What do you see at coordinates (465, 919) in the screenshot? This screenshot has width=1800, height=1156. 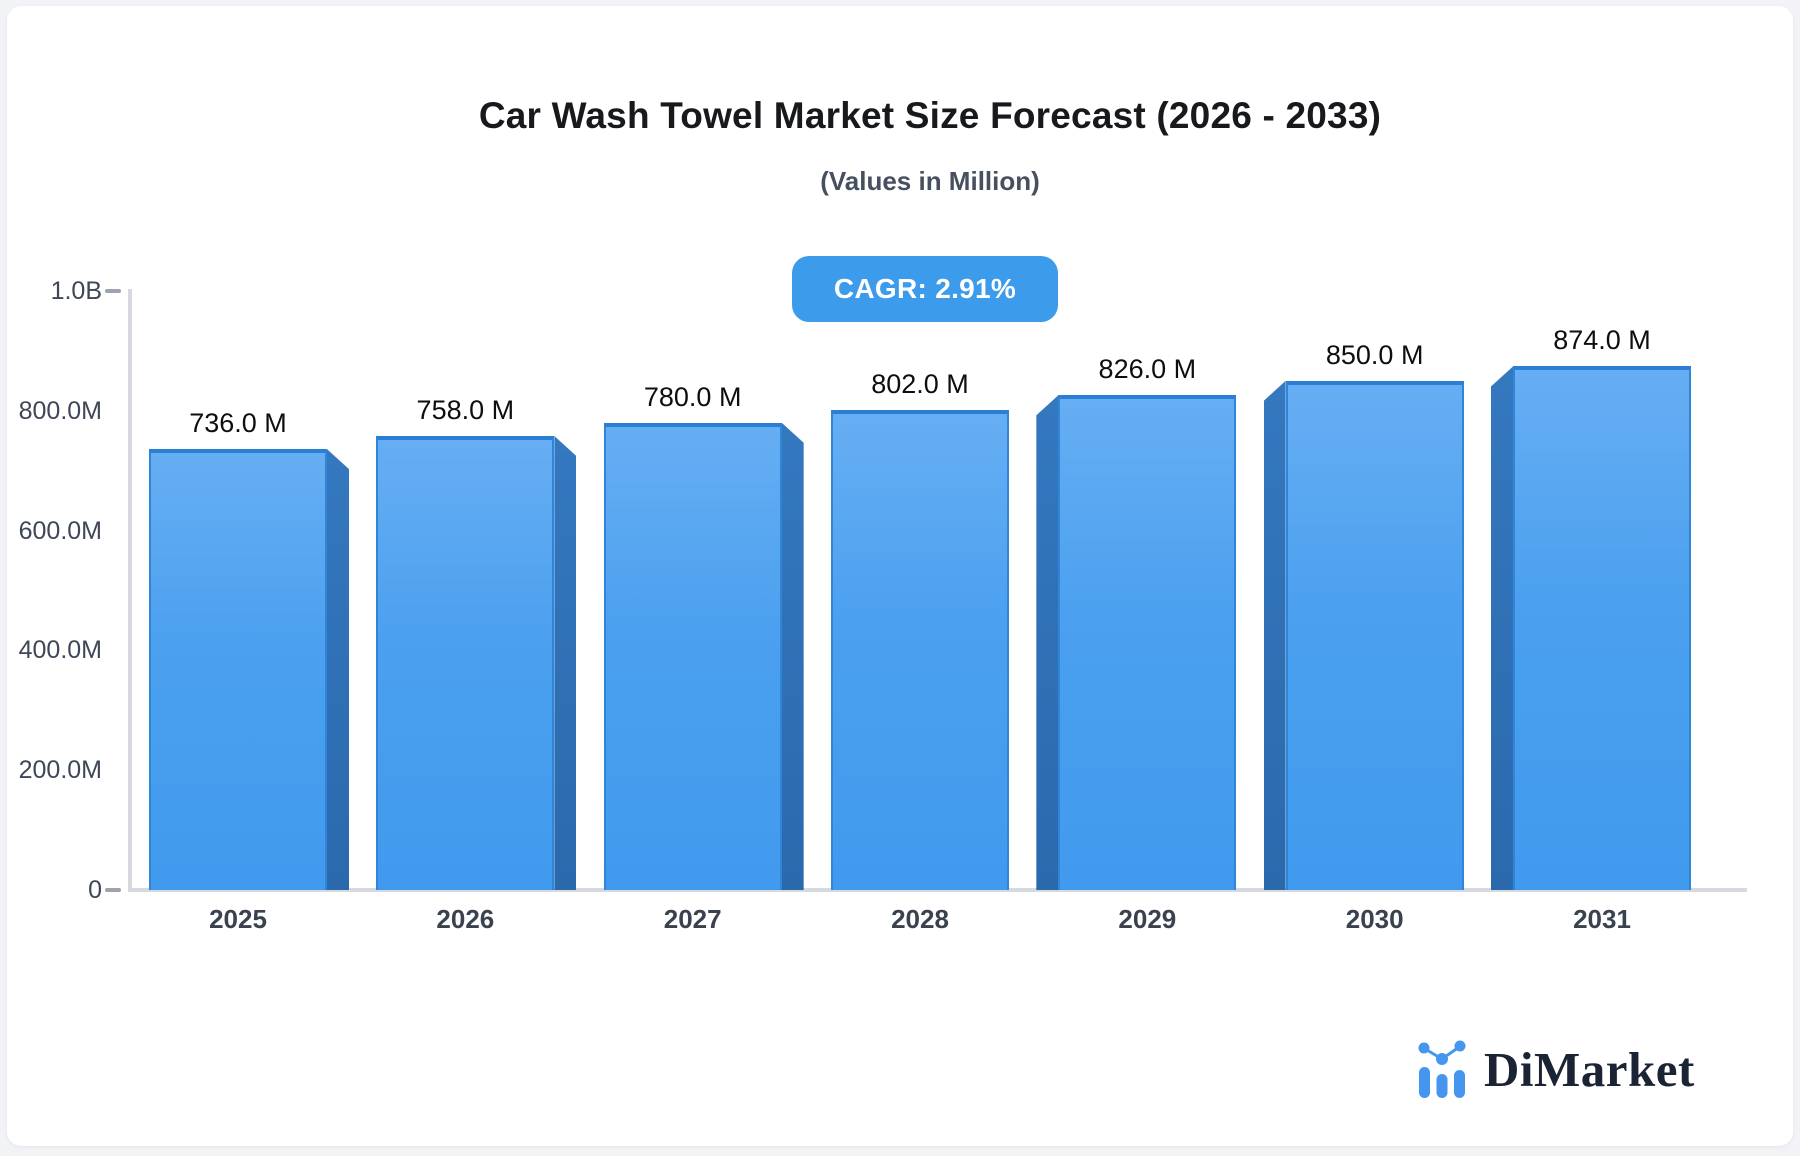 I see `x-axis-label: 2026` at bounding box center [465, 919].